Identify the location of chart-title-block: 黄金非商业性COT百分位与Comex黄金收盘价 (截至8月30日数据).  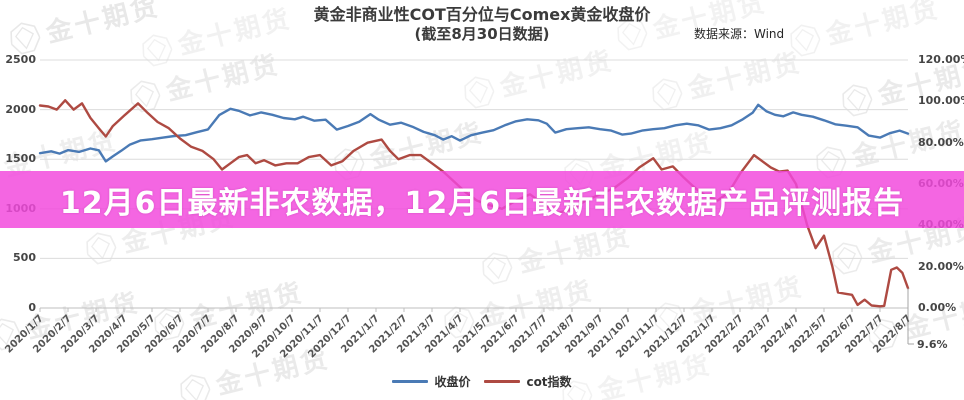
(482, 24).